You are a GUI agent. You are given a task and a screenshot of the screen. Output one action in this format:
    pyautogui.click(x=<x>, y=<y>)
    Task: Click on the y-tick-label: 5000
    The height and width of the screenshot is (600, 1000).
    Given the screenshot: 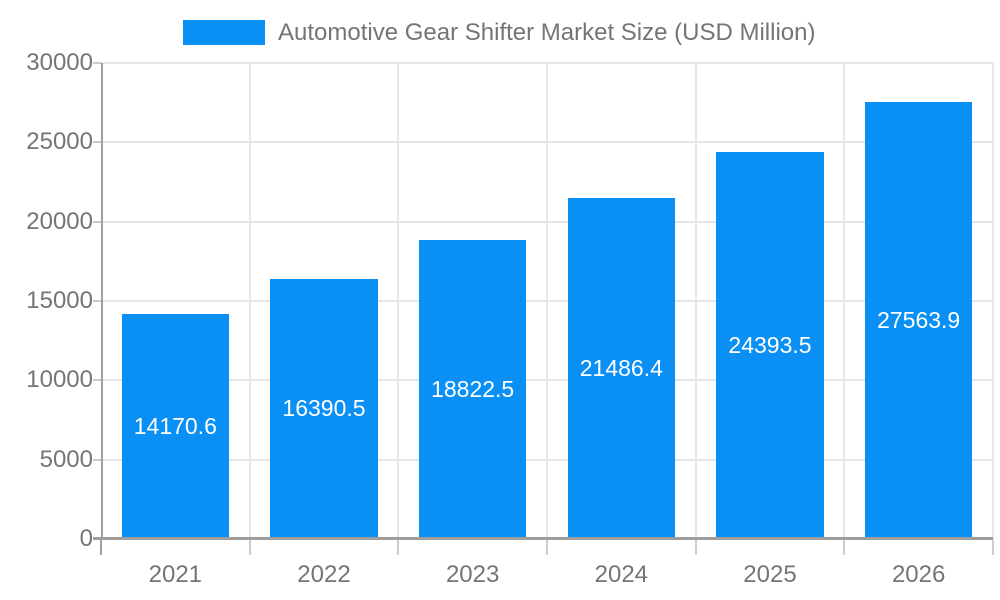 What is the action you would take?
    pyautogui.click(x=66, y=459)
    